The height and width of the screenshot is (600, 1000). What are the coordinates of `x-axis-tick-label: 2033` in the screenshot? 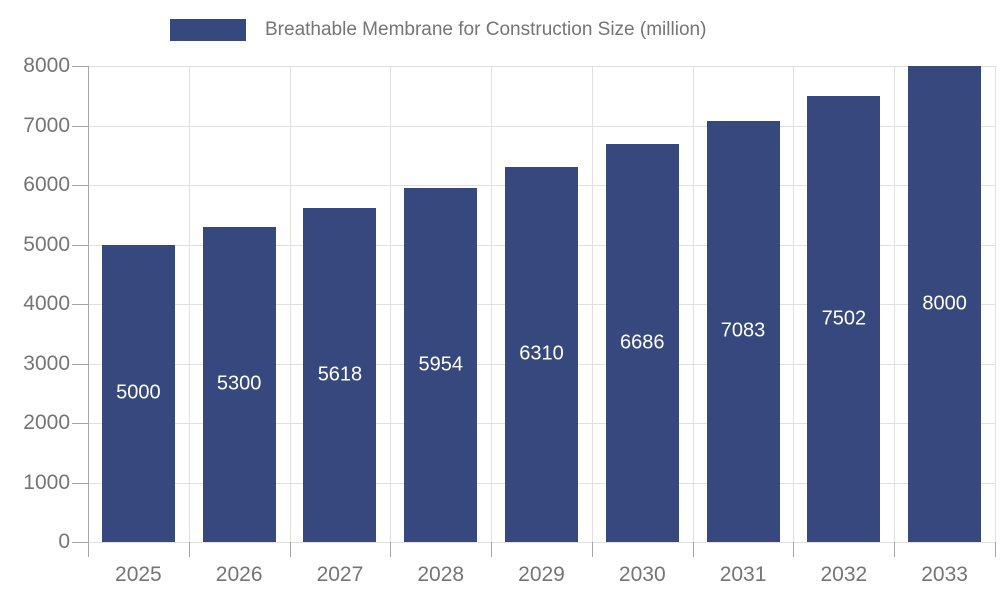 It's located at (944, 574).